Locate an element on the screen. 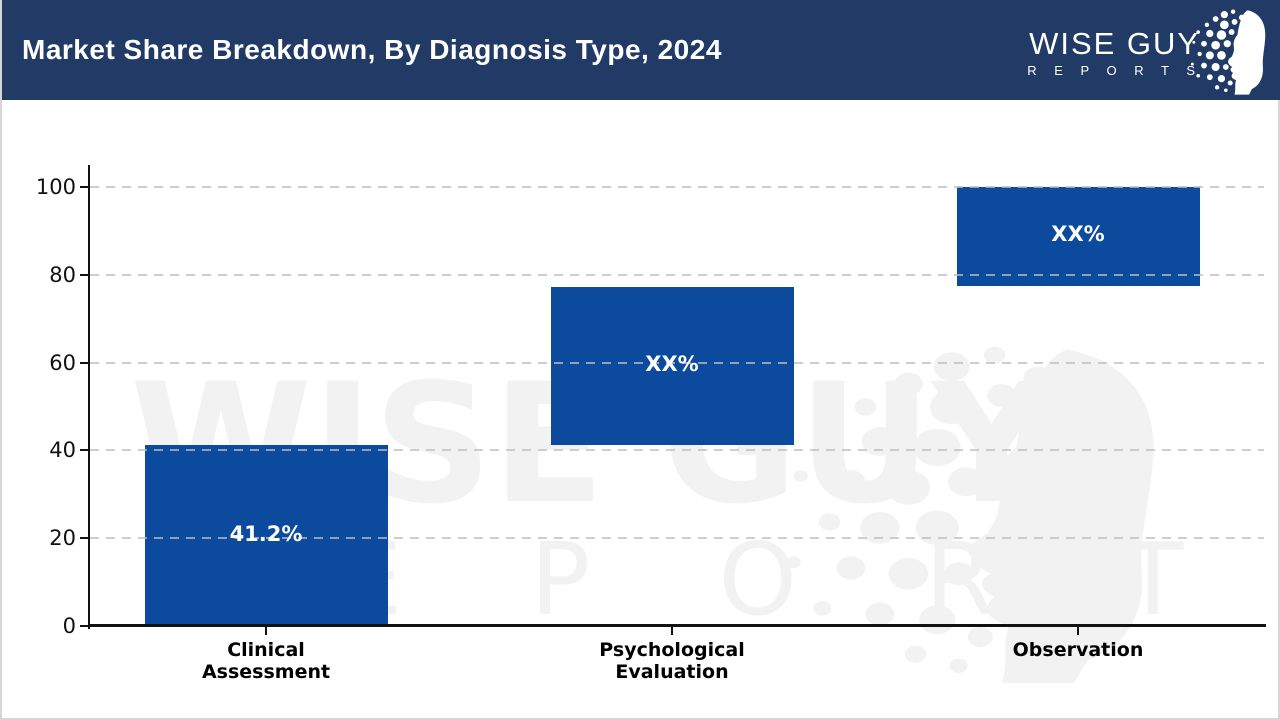  y-tick-label: 0 is located at coordinates (69, 626).